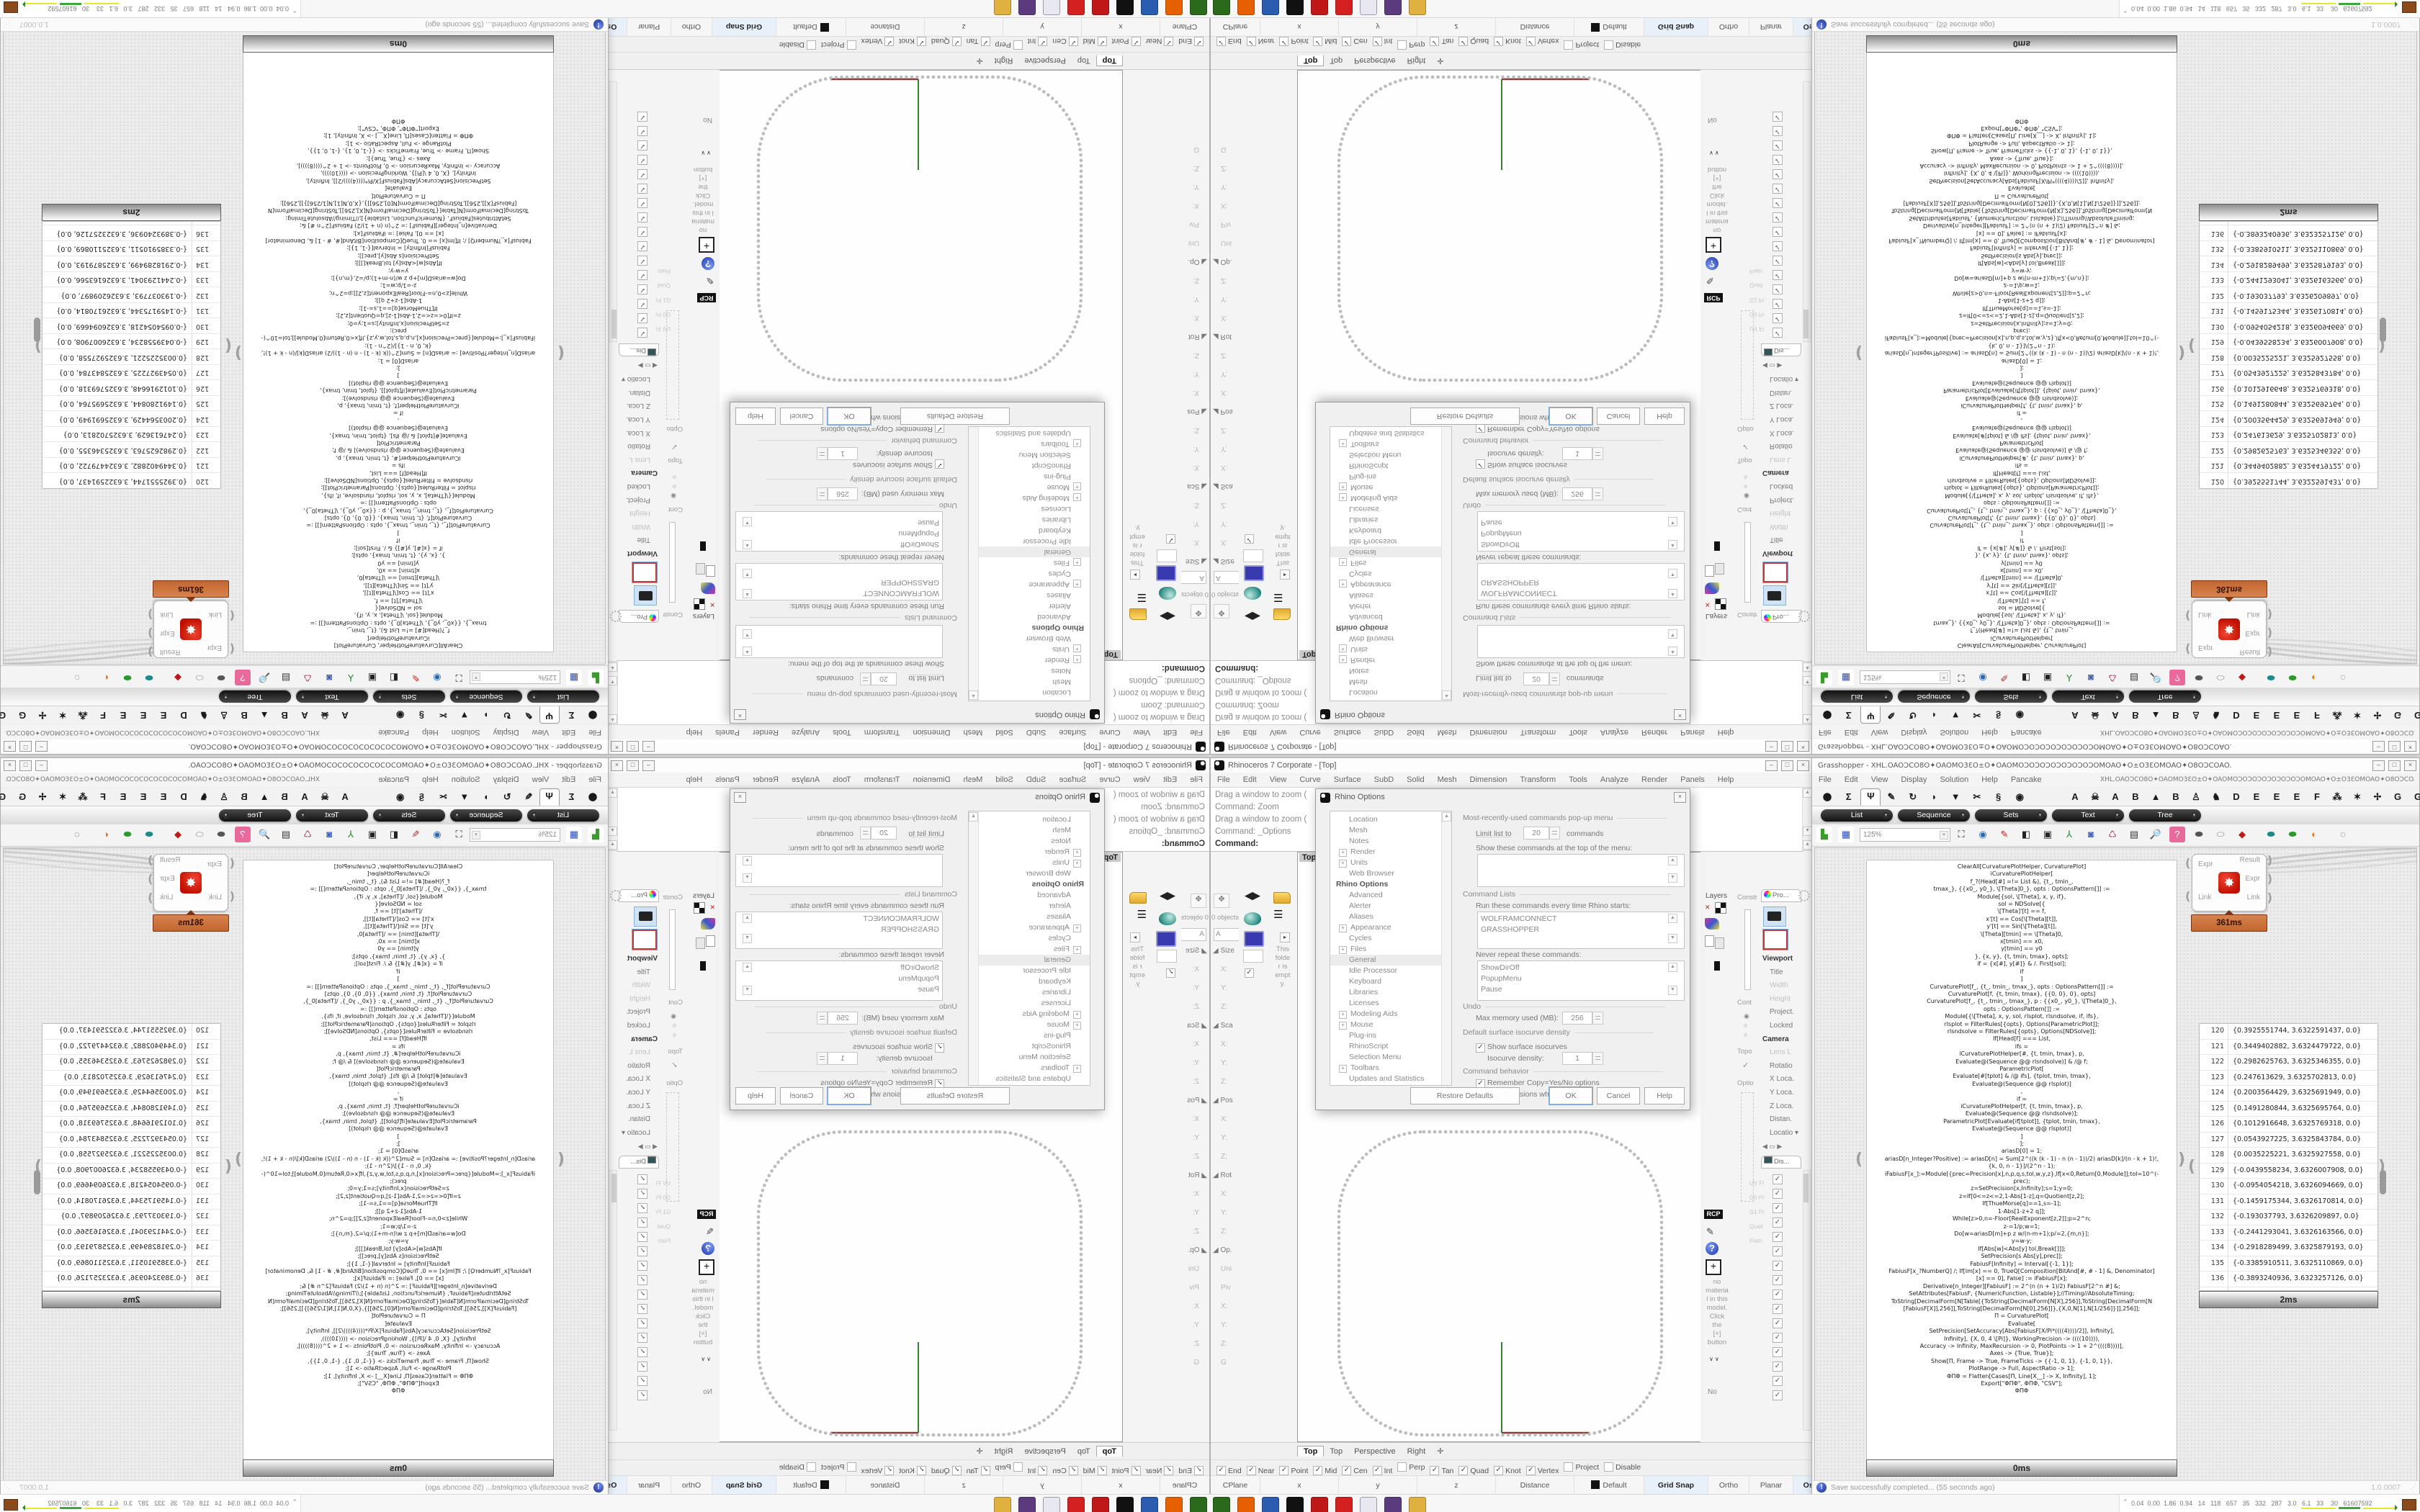 This screenshot has height=1512, width=2420. Describe the element at coordinates (909, 746) in the screenshot. I see `rhino-titlebar: Rhinoceros 7 Corporate - [Top] – □ ×` at that location.